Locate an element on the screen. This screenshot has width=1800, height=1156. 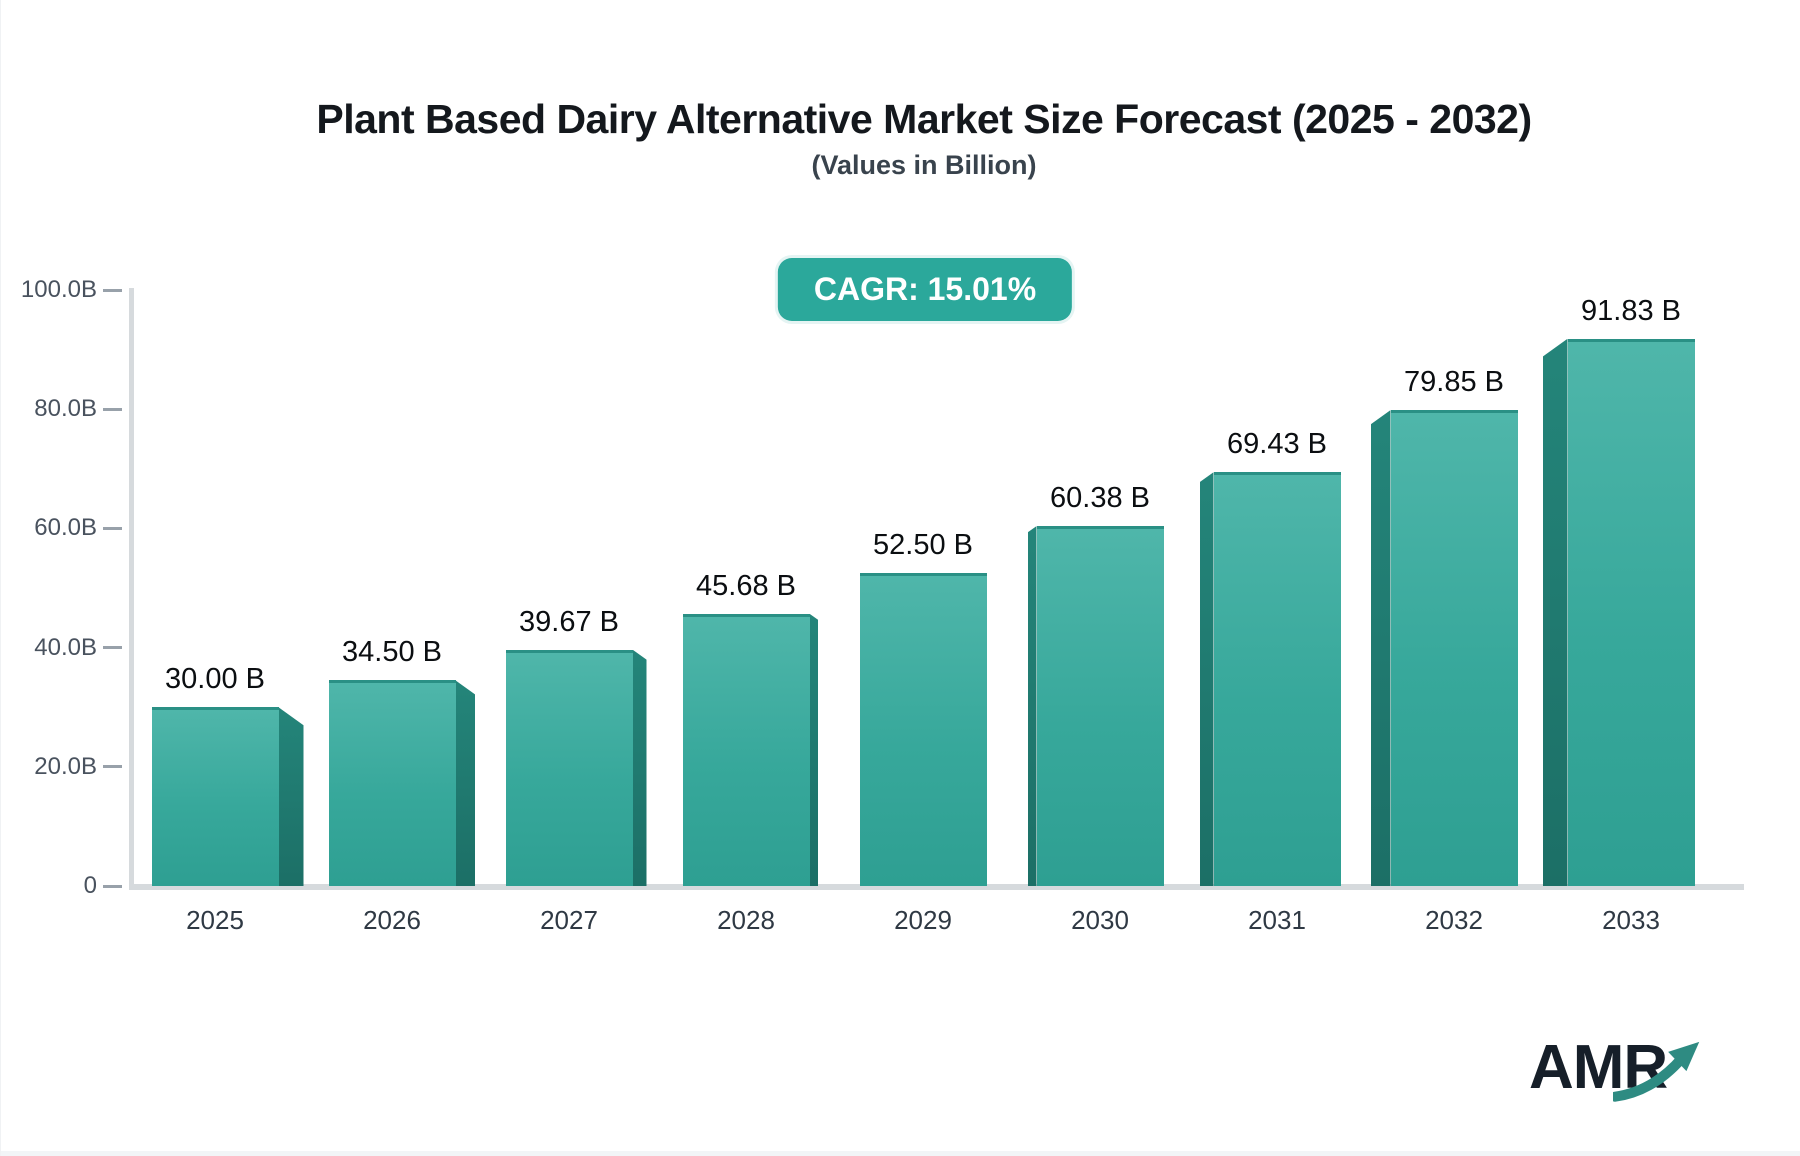
y-axis-line is located at coordinates (131, 588).